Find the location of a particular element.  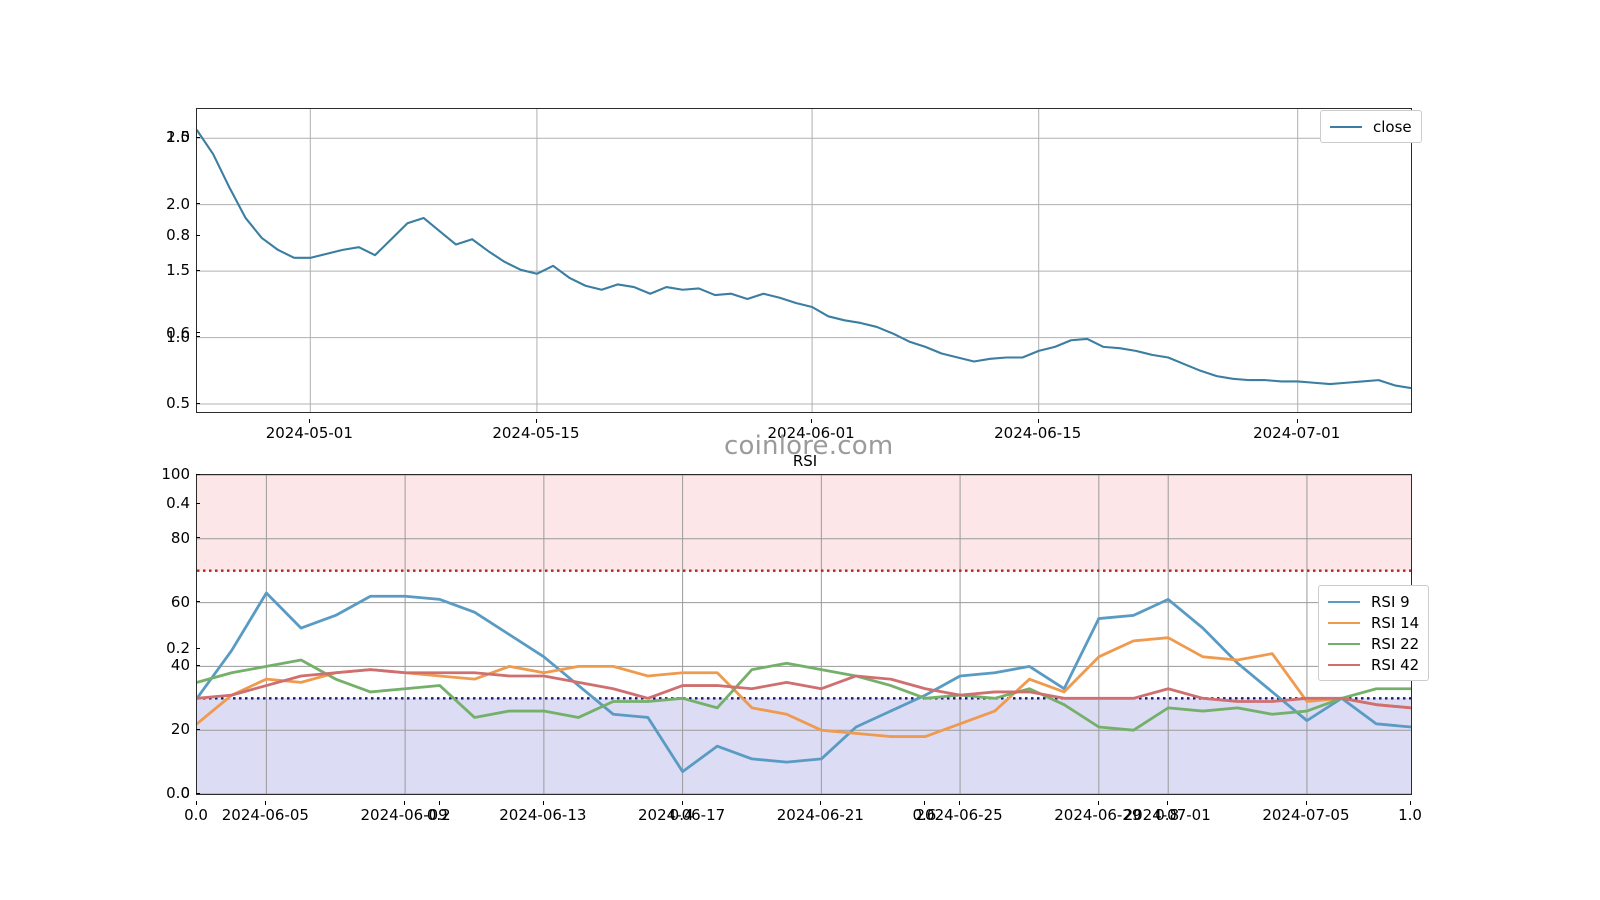

price-xtick: 2024-07-01 is located at coordinates (1297, 433).